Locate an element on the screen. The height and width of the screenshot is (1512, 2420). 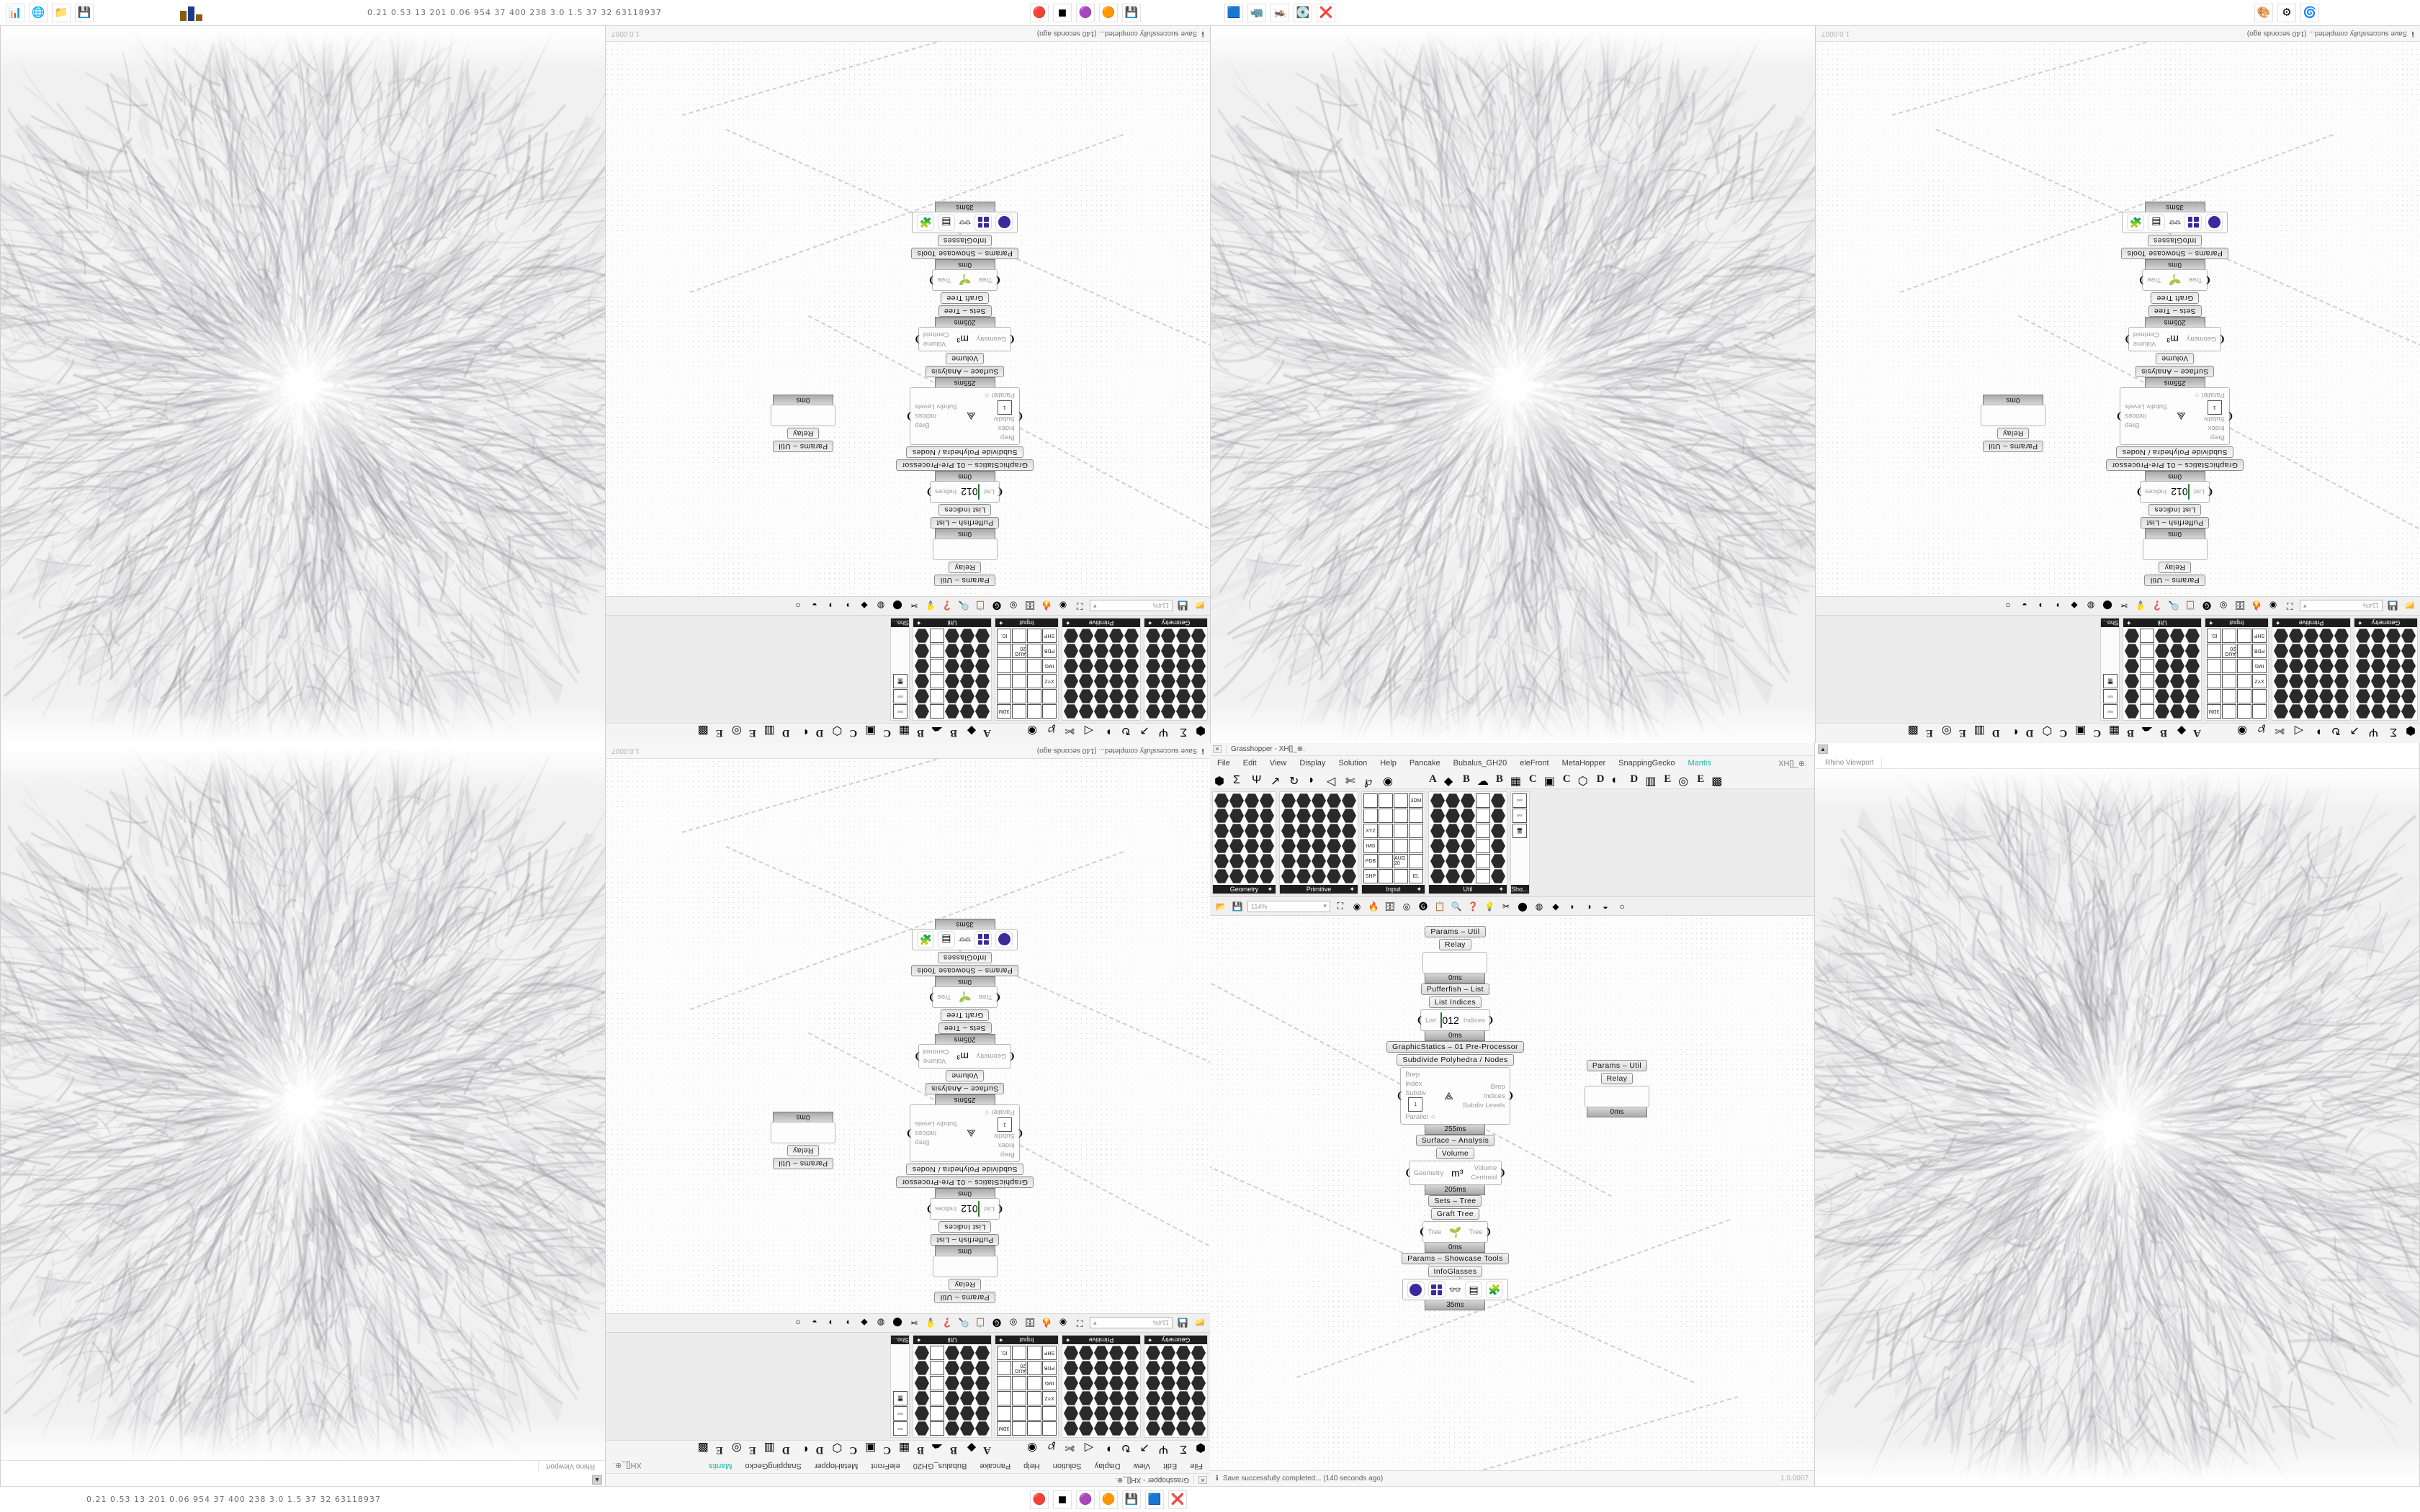
menu-item-mantis: Mantis is located at coordinates (720, 1466).